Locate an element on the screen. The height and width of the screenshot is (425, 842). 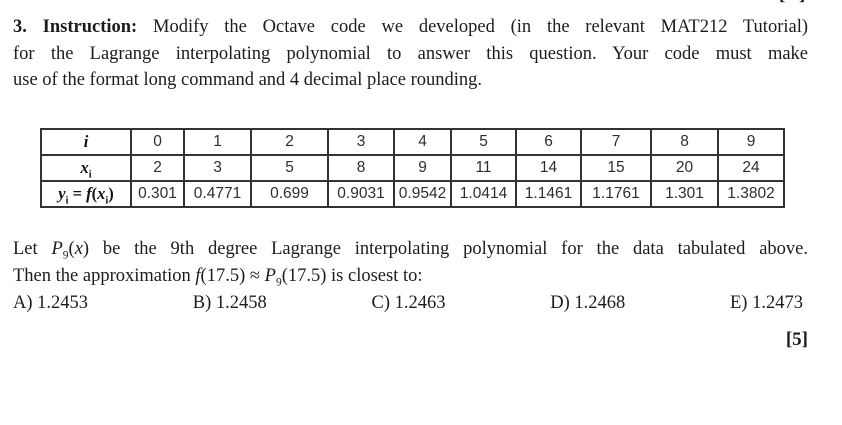
table-cell: 24 is located at coordinates (751, 168).